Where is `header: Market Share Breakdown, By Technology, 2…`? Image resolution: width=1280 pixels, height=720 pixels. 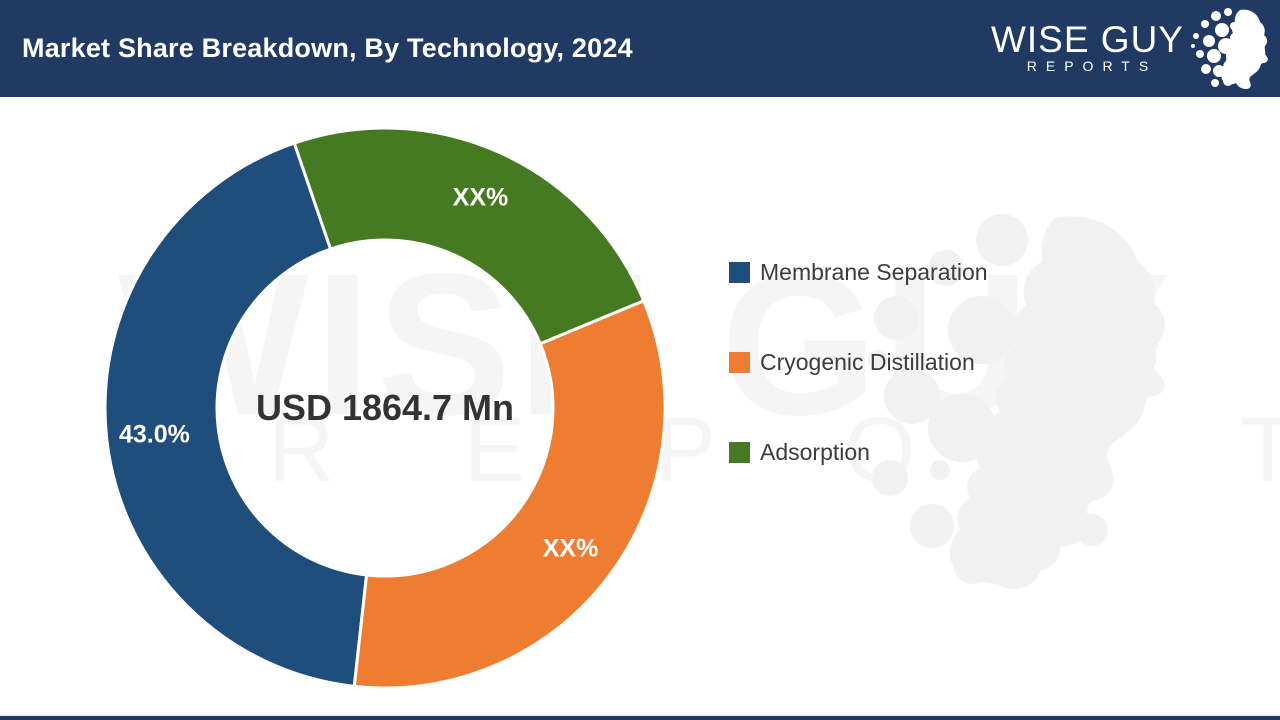
header: Market Share Breakdown, By Technology, 2… is located at coordinates (640, 48).